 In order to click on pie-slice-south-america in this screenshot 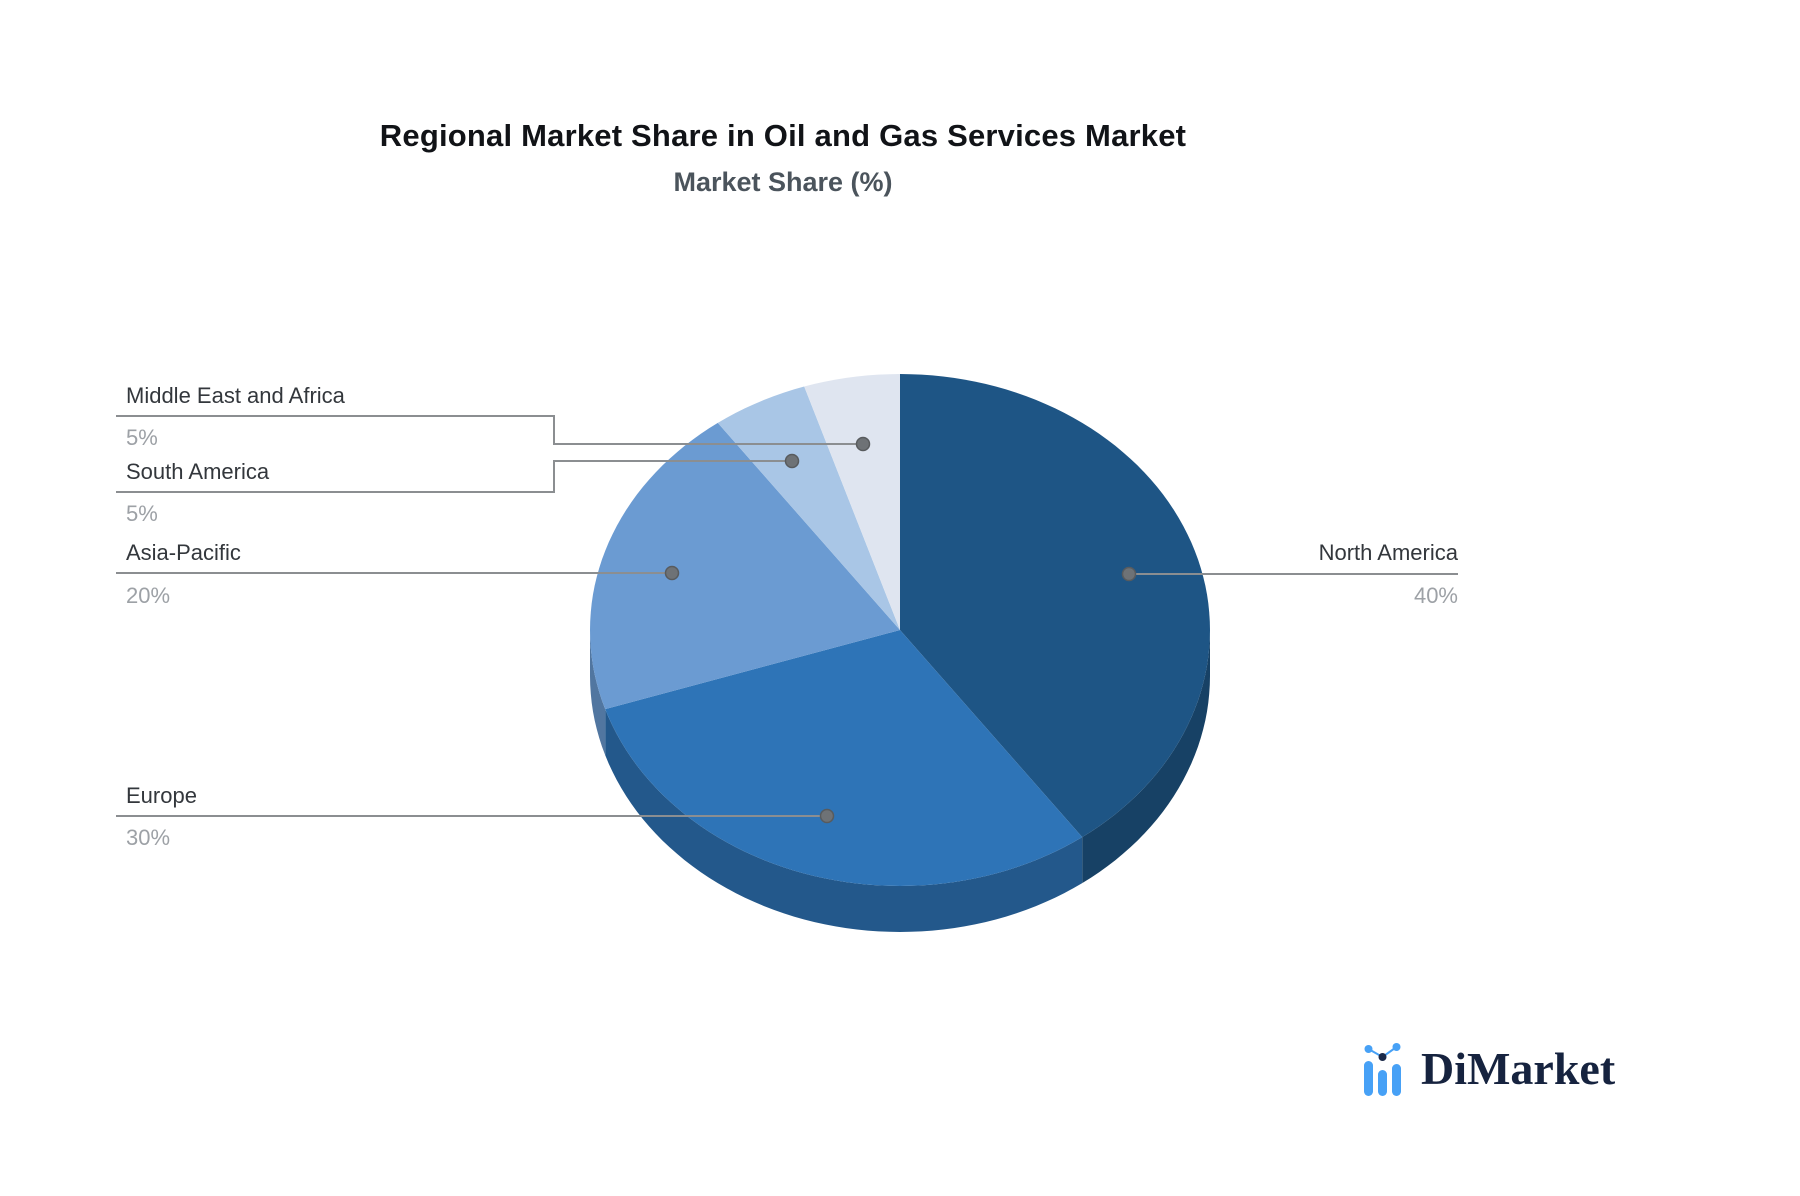, I will do `click(808, 508)`.